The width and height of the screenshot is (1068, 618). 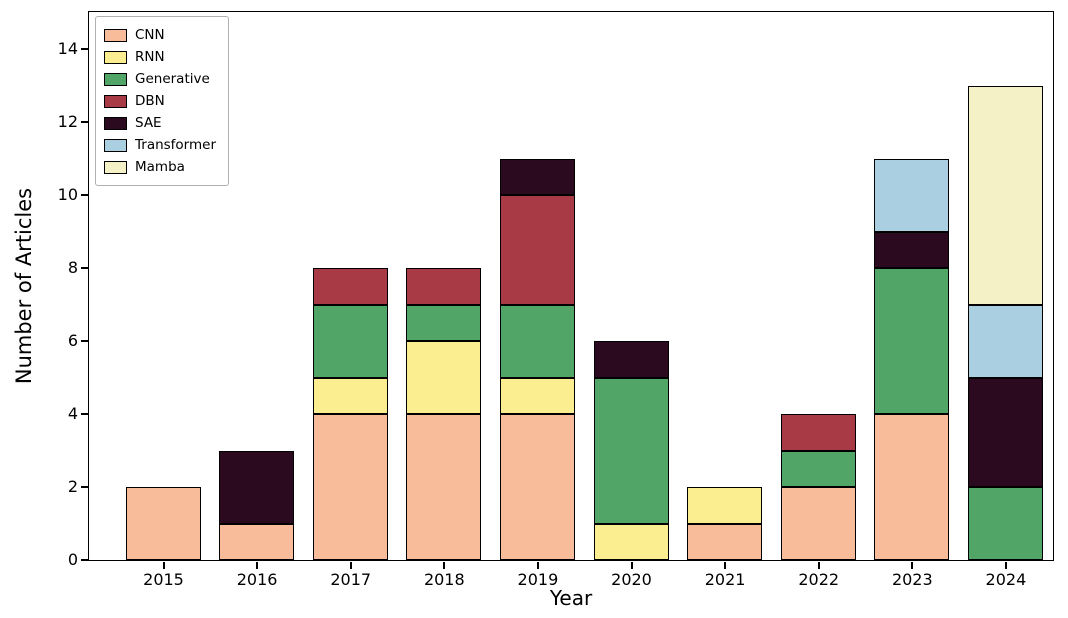 What do you see at coordinates (537, 250) in the screenshot?
I see `bar-segment-2019-DBN` at bounding box center [537, 250].